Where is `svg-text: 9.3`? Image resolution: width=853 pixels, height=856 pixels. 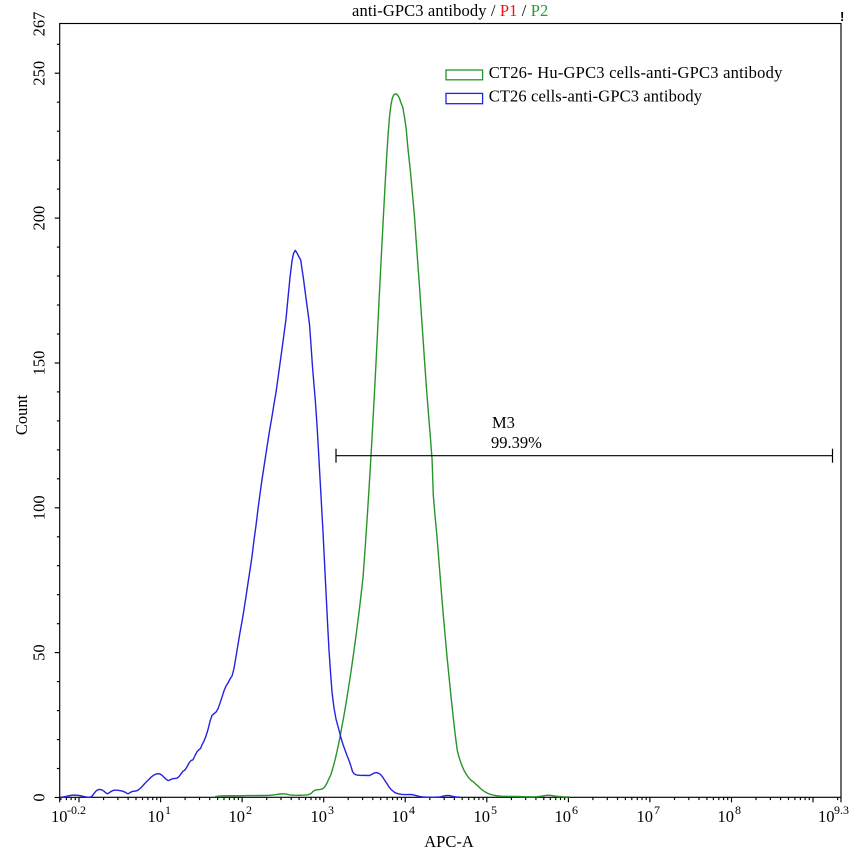
svg-text: 9.3 is located at coordinates (841, 810).